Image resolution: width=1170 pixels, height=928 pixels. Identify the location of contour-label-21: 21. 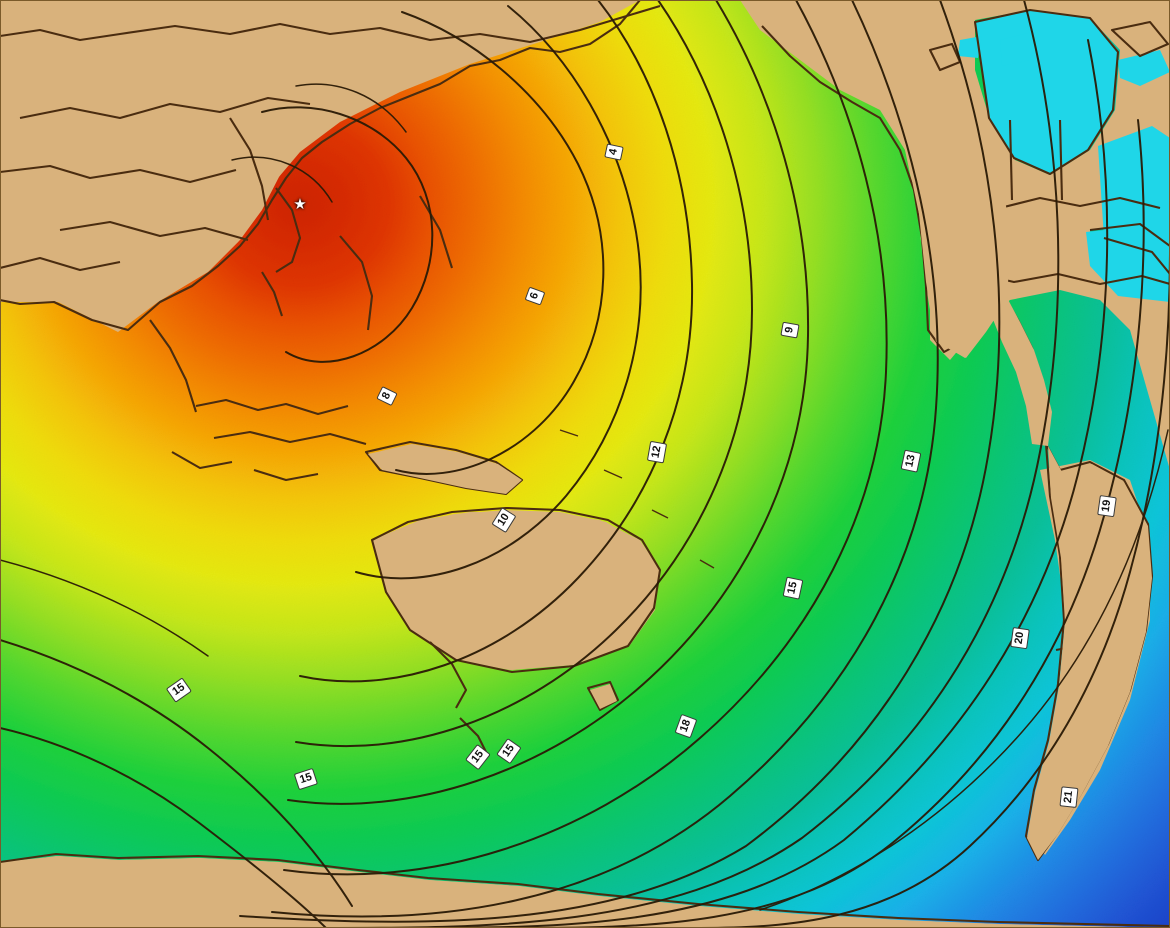
(1069, 797).